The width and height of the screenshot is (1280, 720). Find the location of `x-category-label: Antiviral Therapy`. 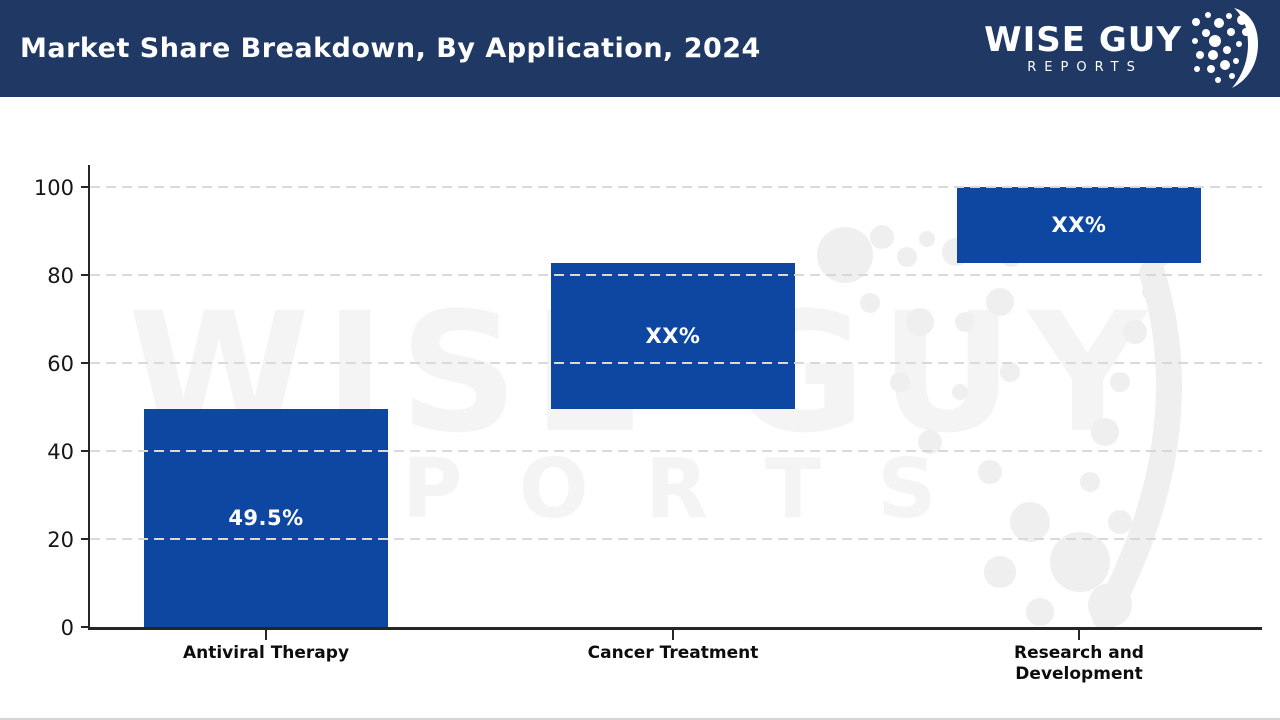

x-category-label: Antiviral Therapy is located at coordinates (266, 653).